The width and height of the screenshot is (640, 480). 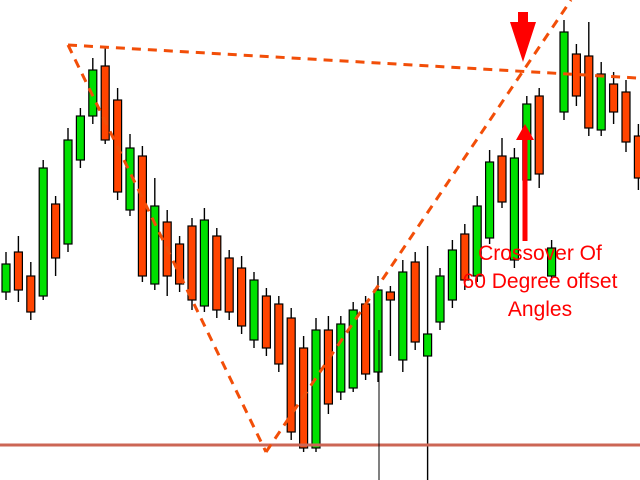 What do you see at coordinates (523, 37) in the screenshot?
I see `down-arrow-marker` at bounding box center [523, 37].